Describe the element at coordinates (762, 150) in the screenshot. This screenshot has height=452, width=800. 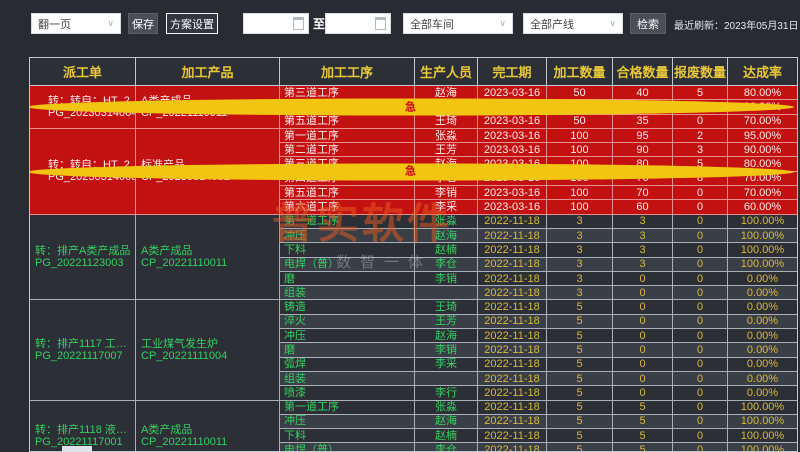
I see `rate-cell: 90.00%` at that location.